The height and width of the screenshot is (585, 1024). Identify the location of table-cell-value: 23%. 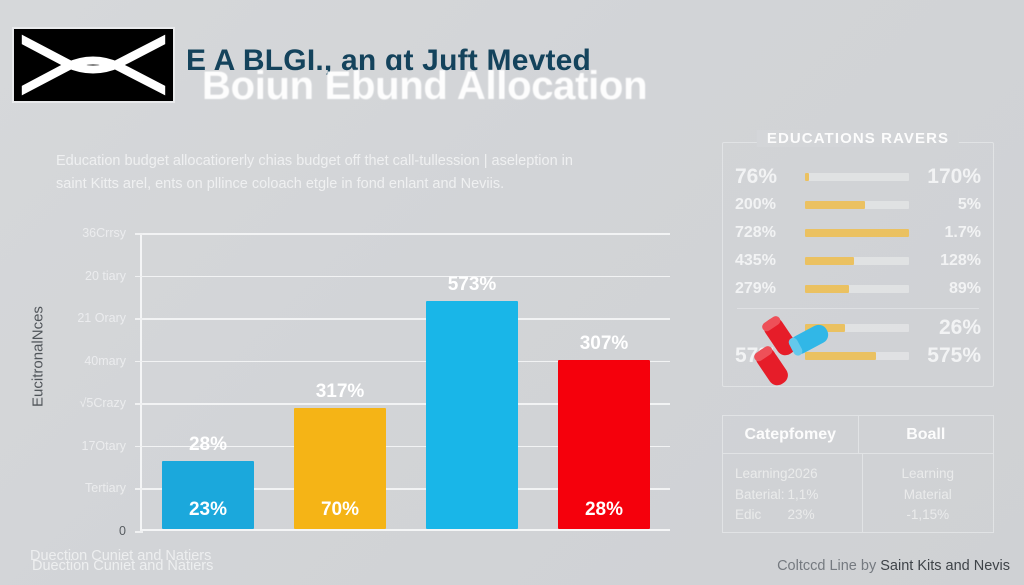
(801, 515).